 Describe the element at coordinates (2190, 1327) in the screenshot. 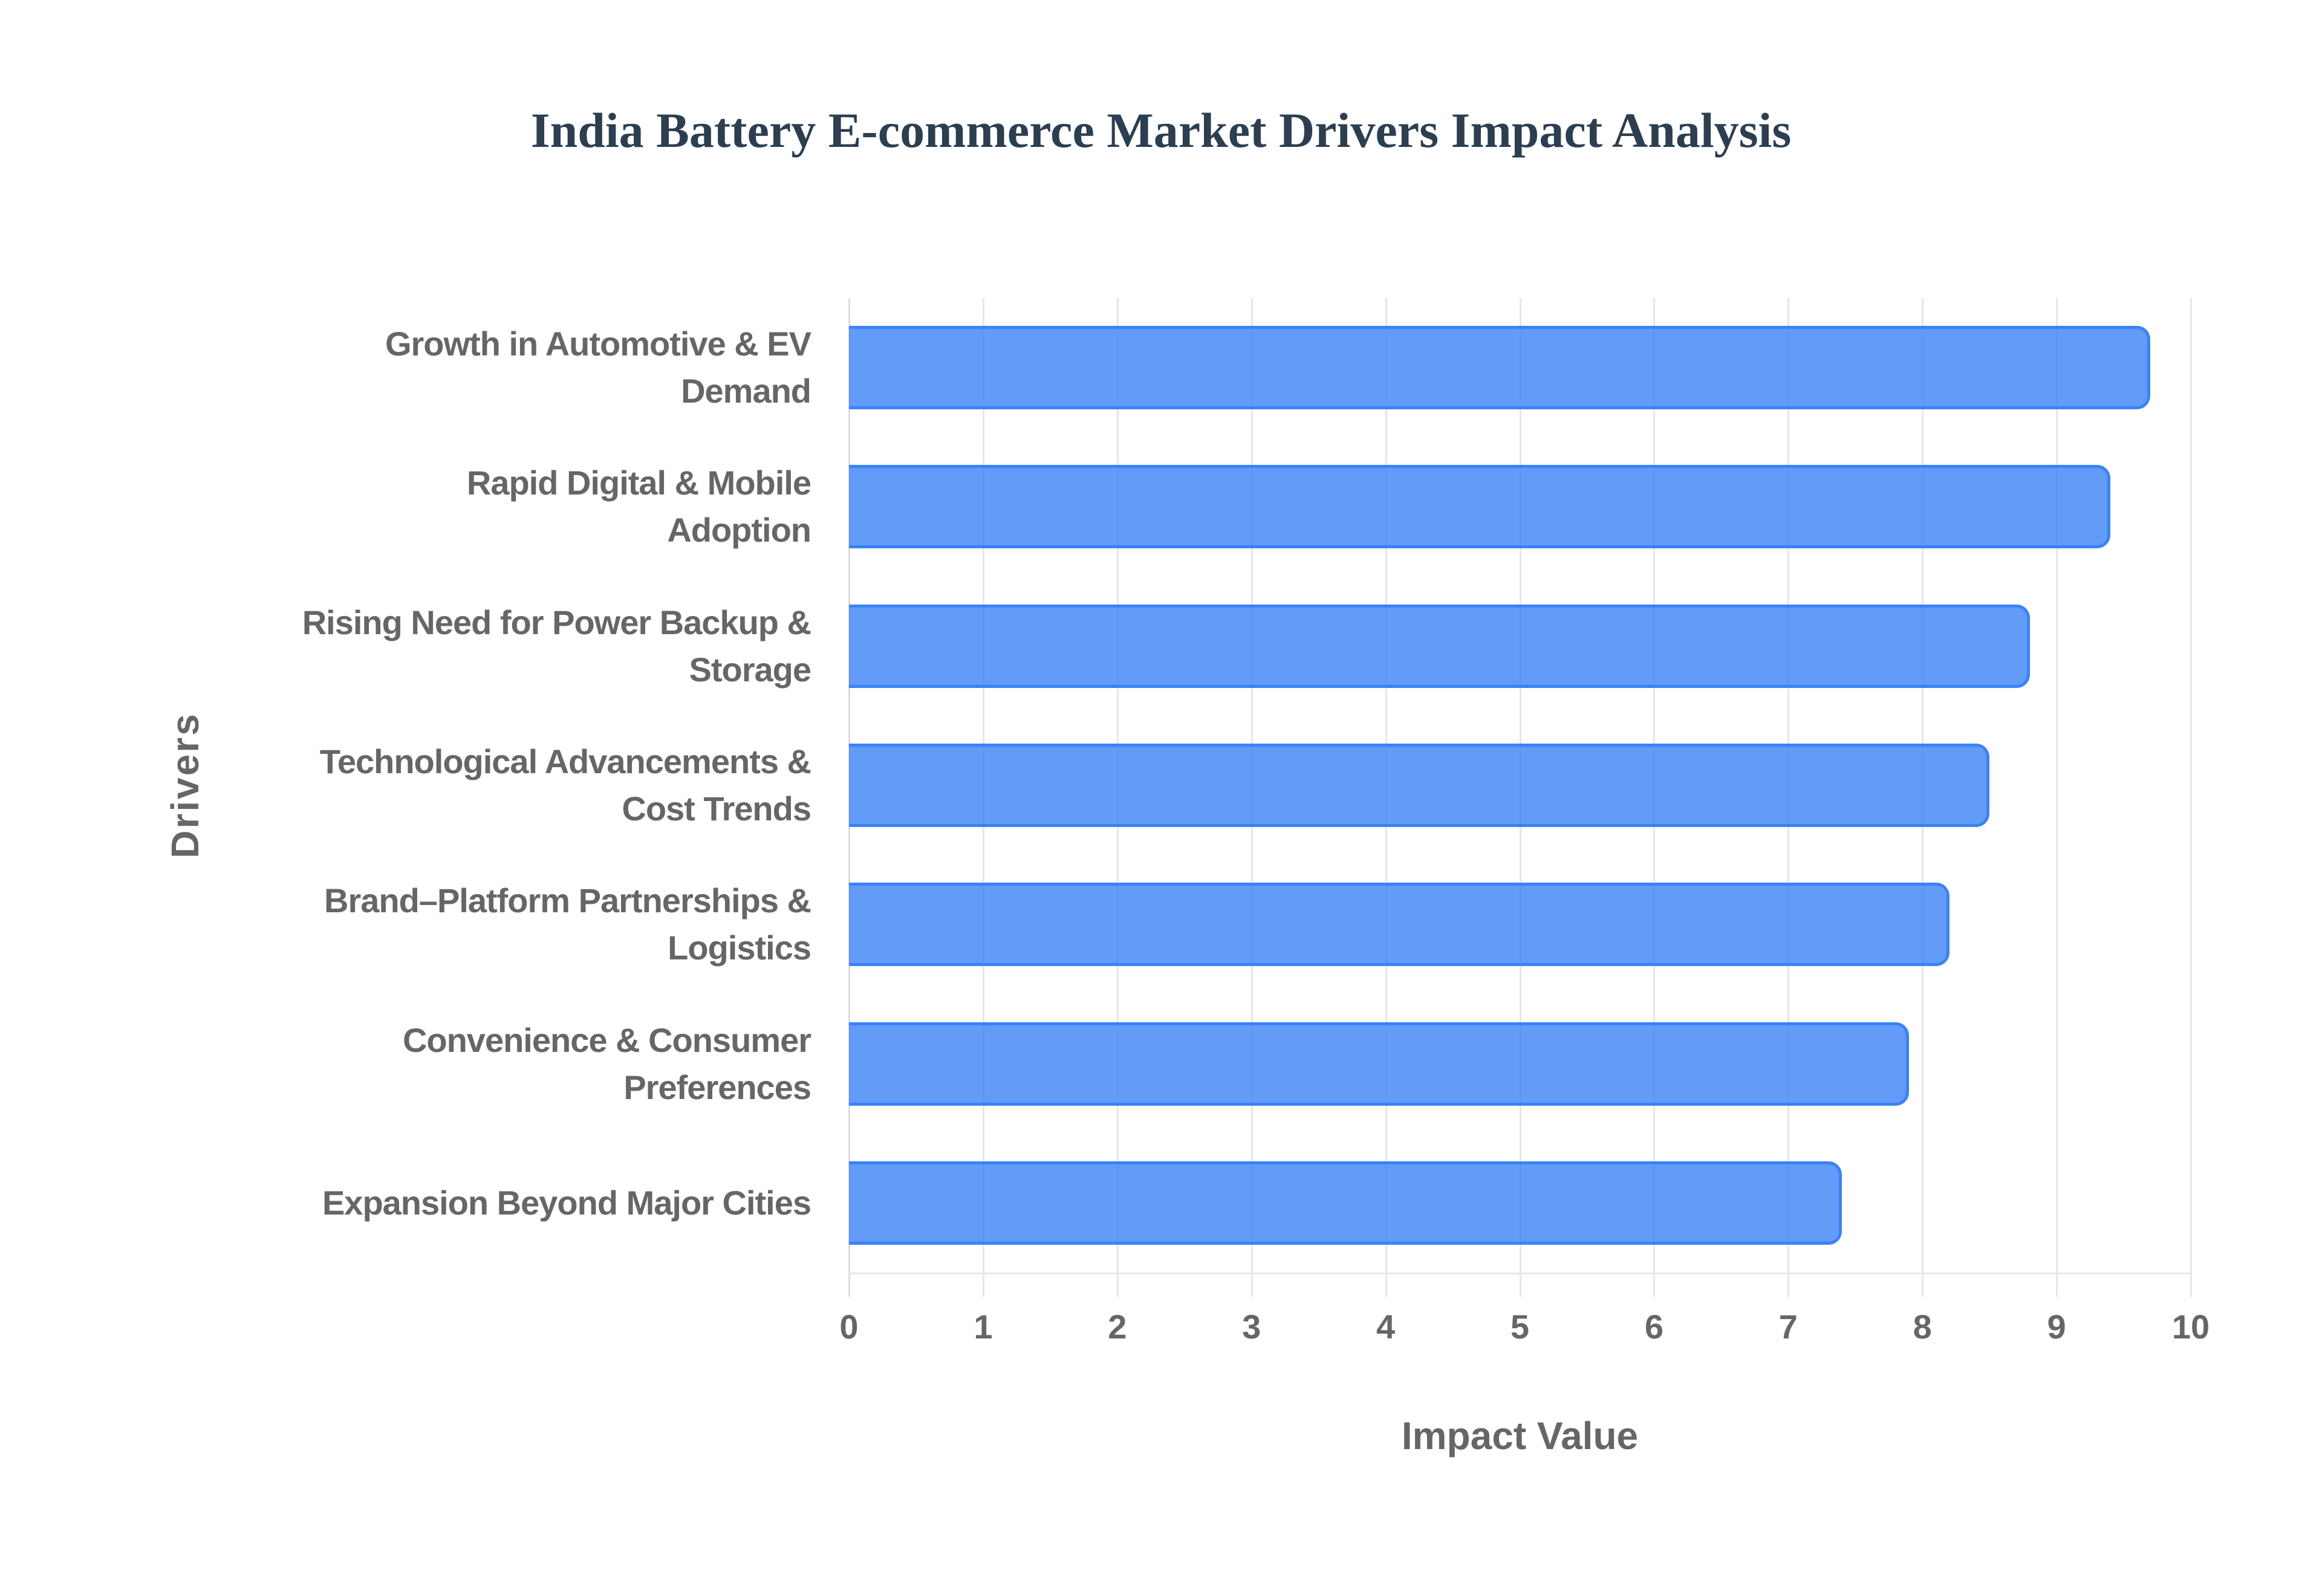

I see `x-tick-label: 10` at that location.